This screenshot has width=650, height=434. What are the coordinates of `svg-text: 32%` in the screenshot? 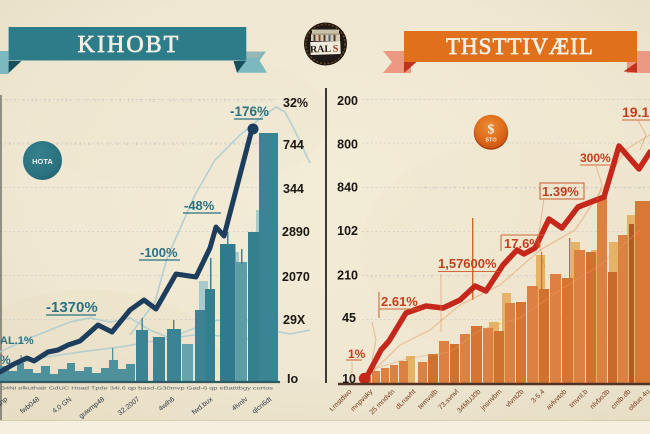 It's located at (295, 103).